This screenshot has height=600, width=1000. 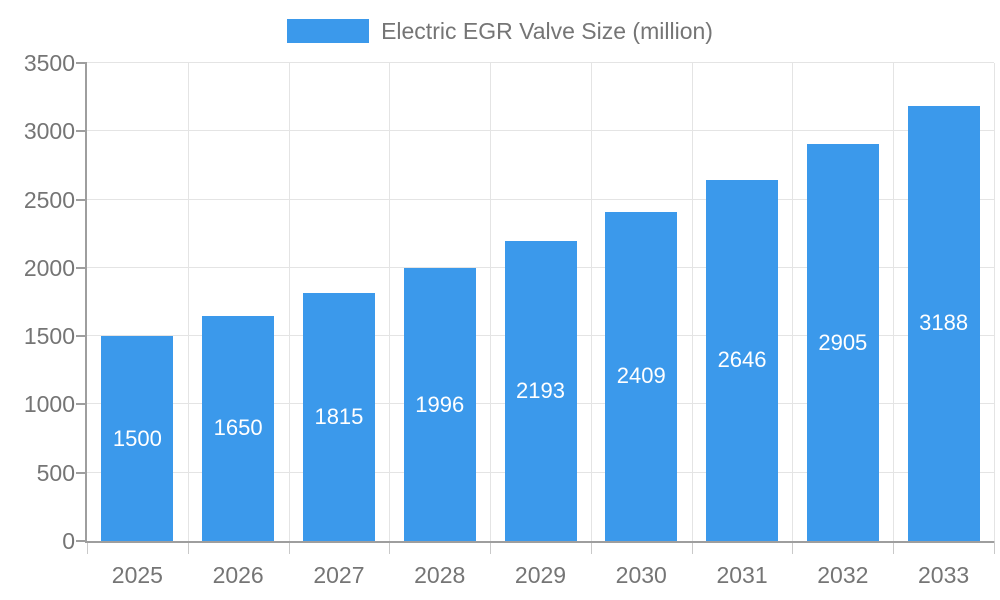 I want to click on bar-2027: 1815, so click(x=338, y=417).